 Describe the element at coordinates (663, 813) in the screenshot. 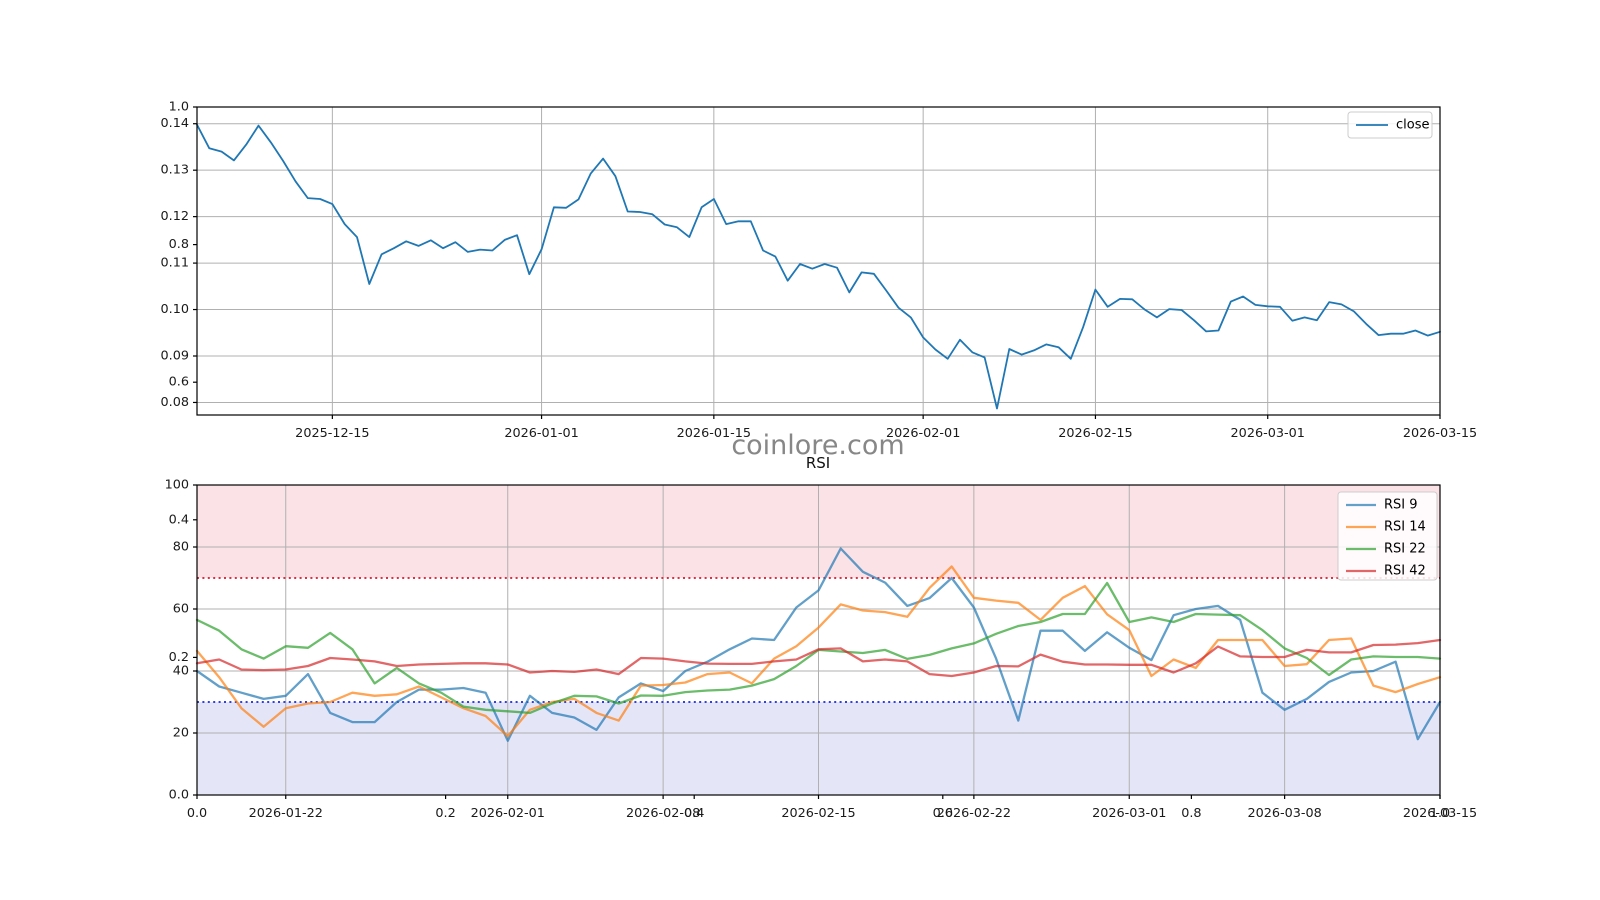

I see `rsi-x-tick-label: 2026-02-08` at that location.